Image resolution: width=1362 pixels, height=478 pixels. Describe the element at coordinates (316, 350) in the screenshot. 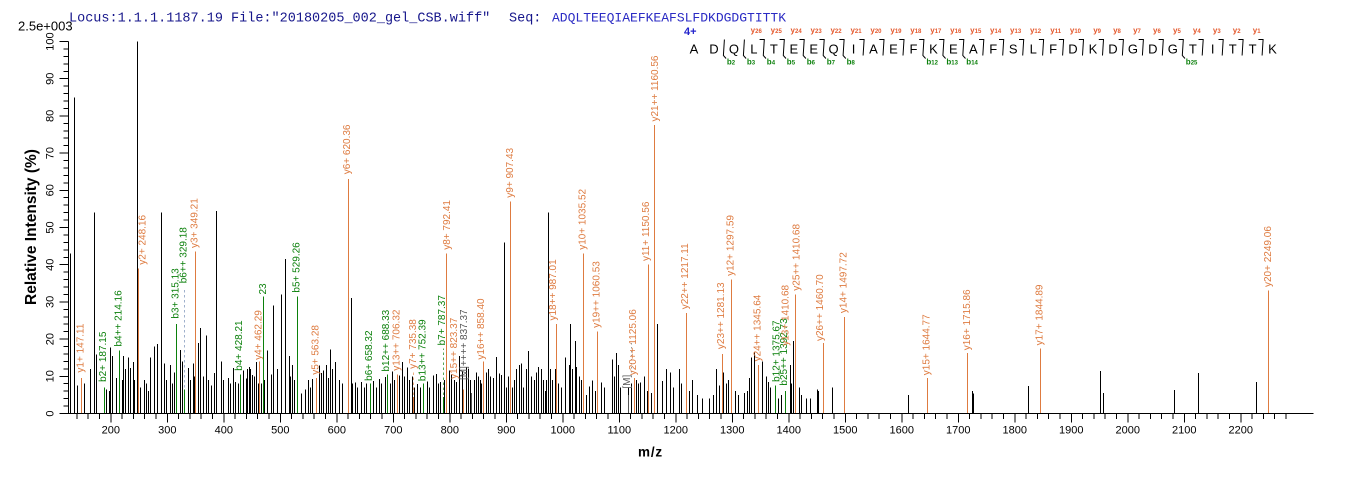

I see `svg-text: y5+ 563.28` at that location.